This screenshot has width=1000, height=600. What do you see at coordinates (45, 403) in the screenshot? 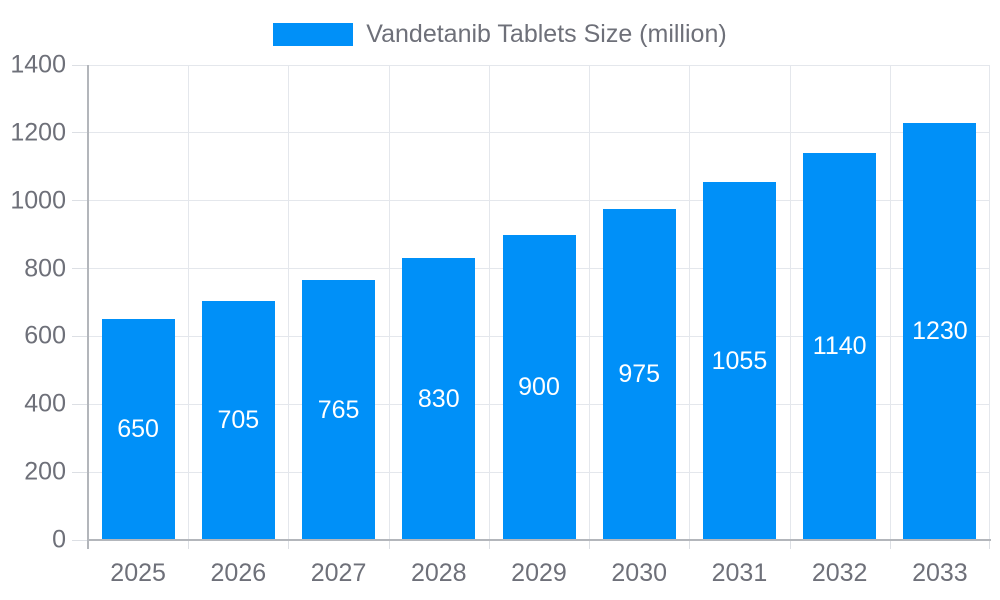
I see `y-axis-label: 400` at bounding box center [45, 403].